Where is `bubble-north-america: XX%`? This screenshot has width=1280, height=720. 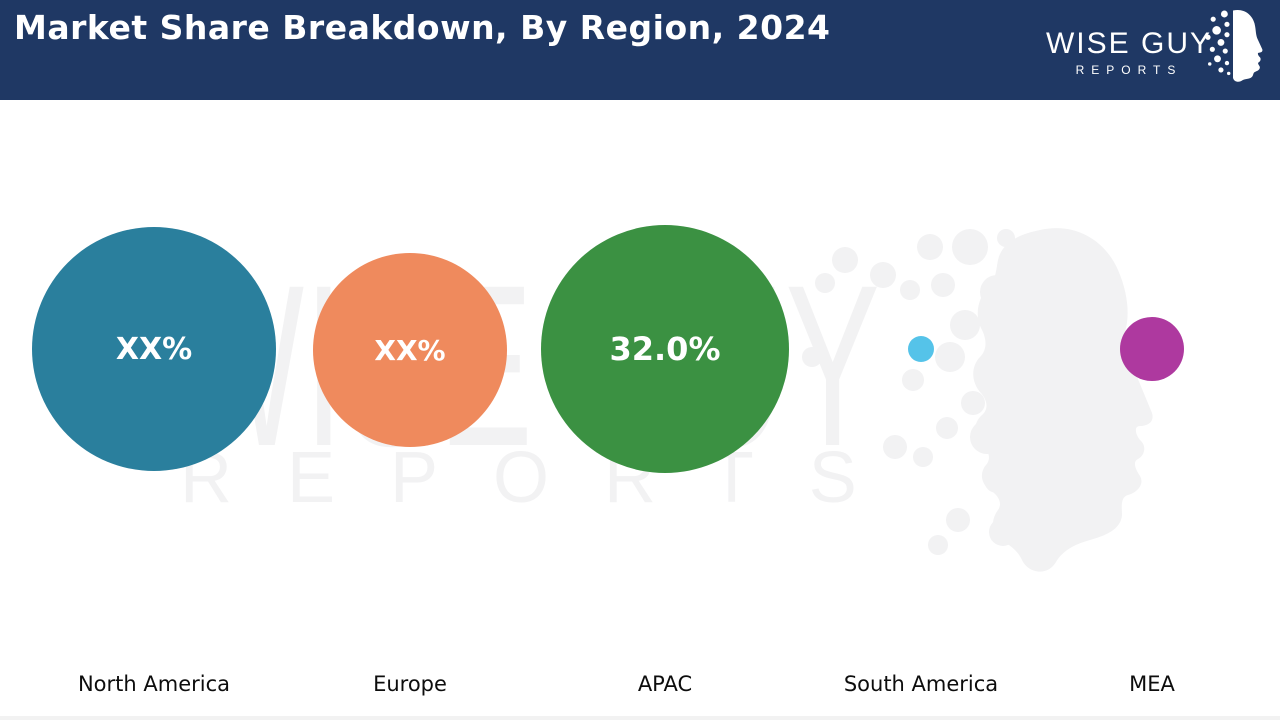
bubble-north-america: XX% is located at coordinates (154, 349).